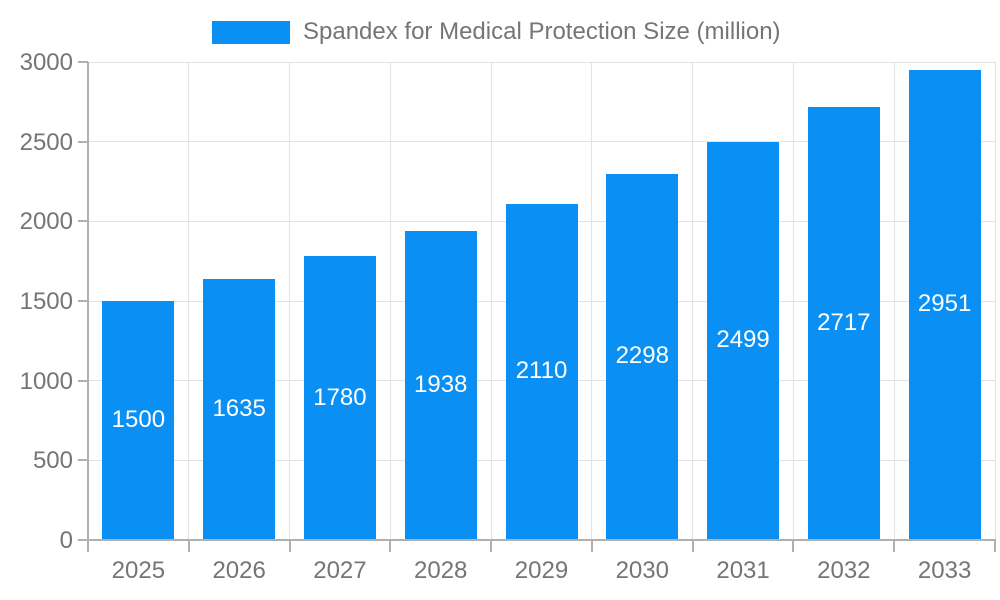 The width and height of the screenshot is (1000, 600). What do you see at coordinates (66, 540) in the screenshot?
I see `y-axis-label: 0` at bounding box center [66, 540].